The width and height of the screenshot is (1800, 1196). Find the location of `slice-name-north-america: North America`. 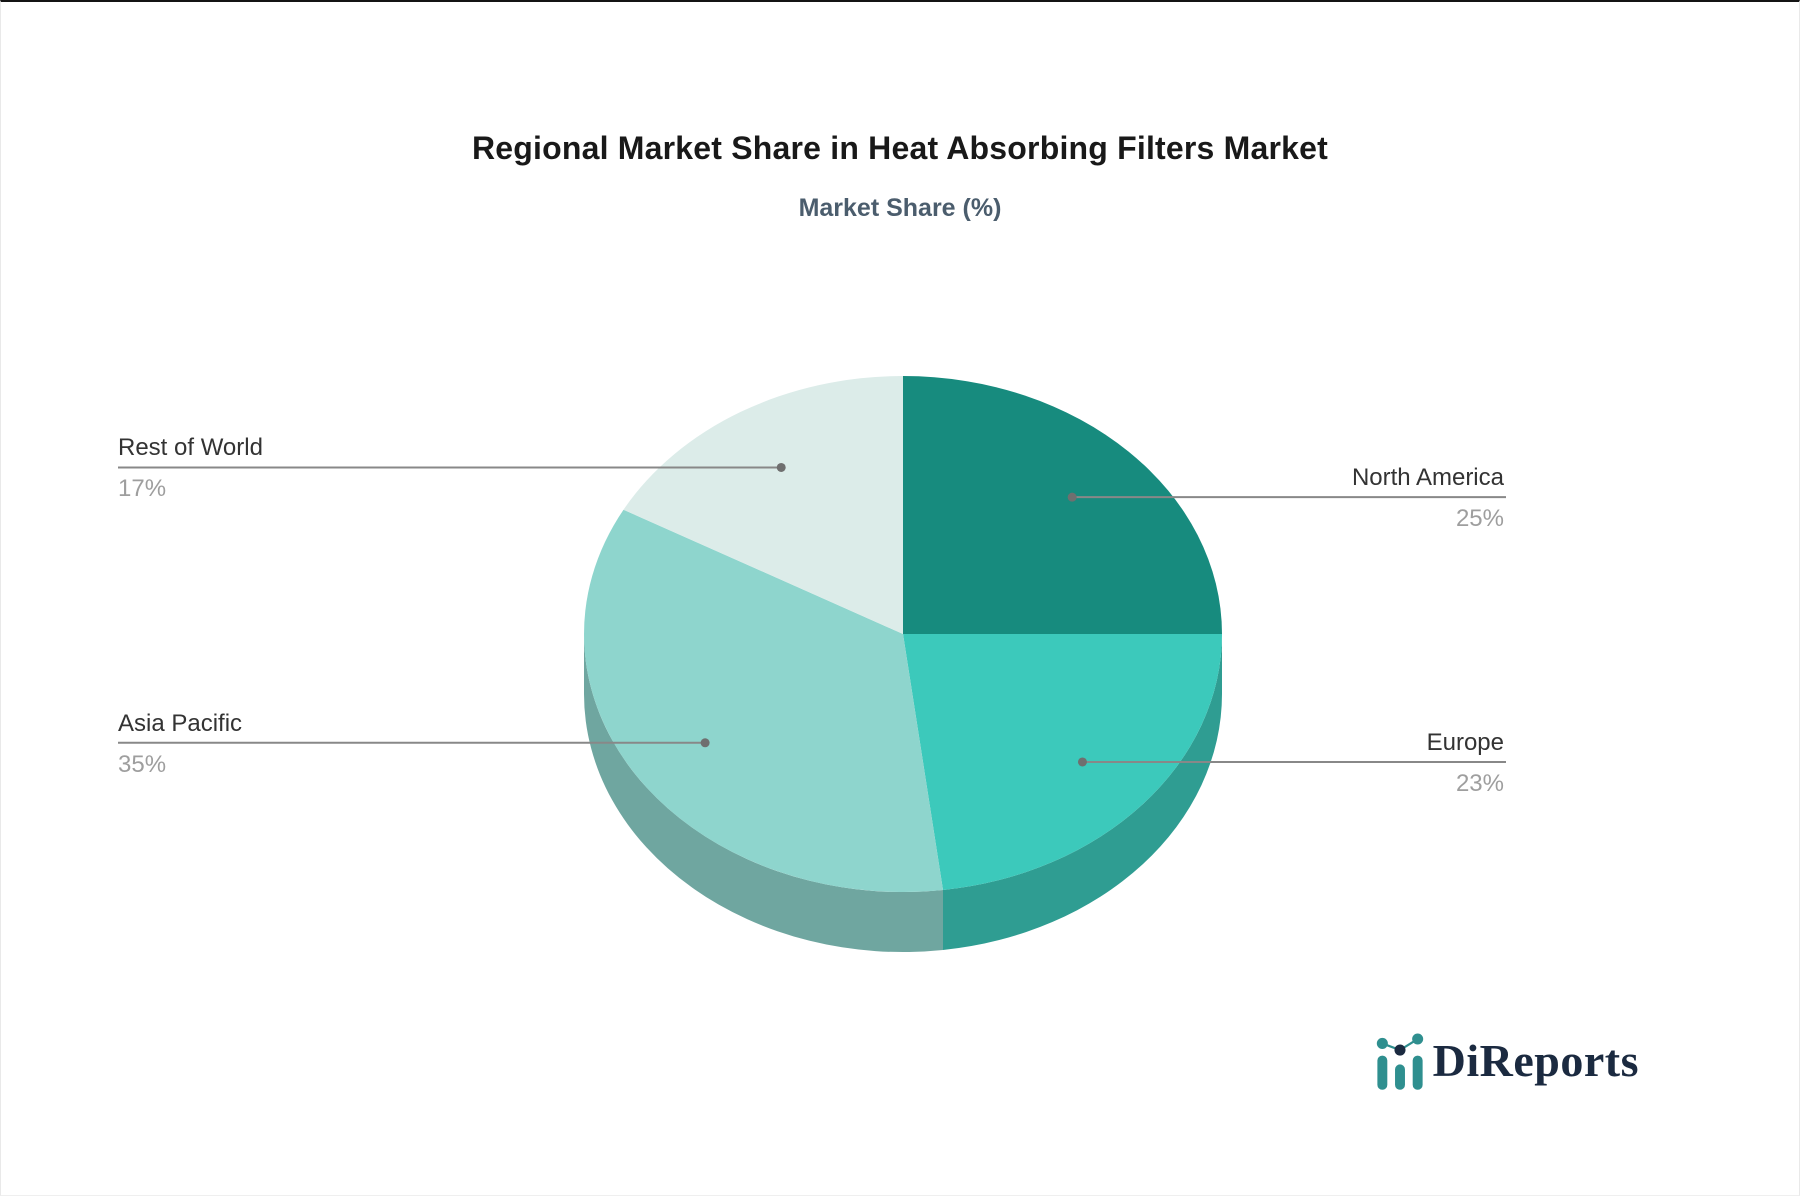

slice-name-north-america: North America is located at coordinates (1427, 477).